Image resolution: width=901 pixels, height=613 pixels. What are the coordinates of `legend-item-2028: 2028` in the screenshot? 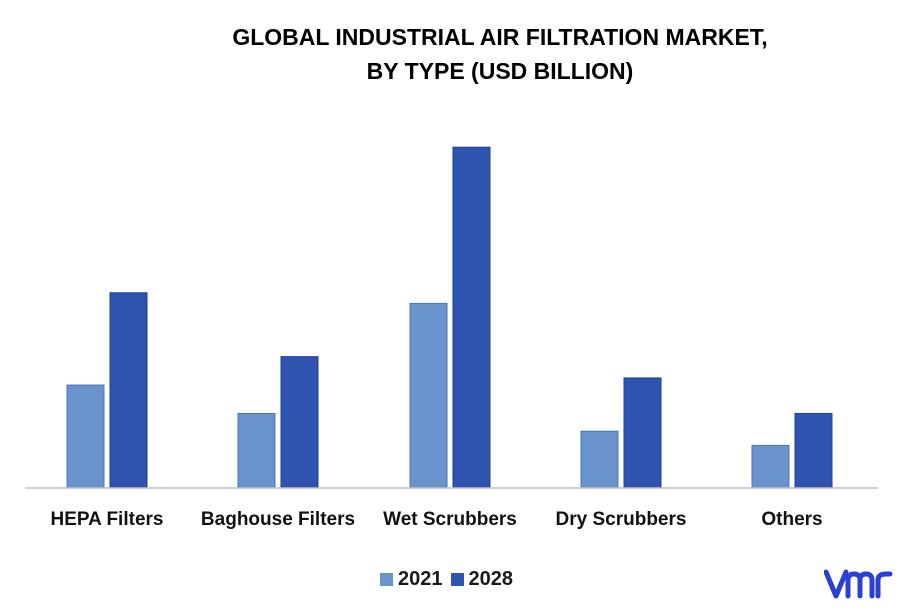 It's located at (482, 579).